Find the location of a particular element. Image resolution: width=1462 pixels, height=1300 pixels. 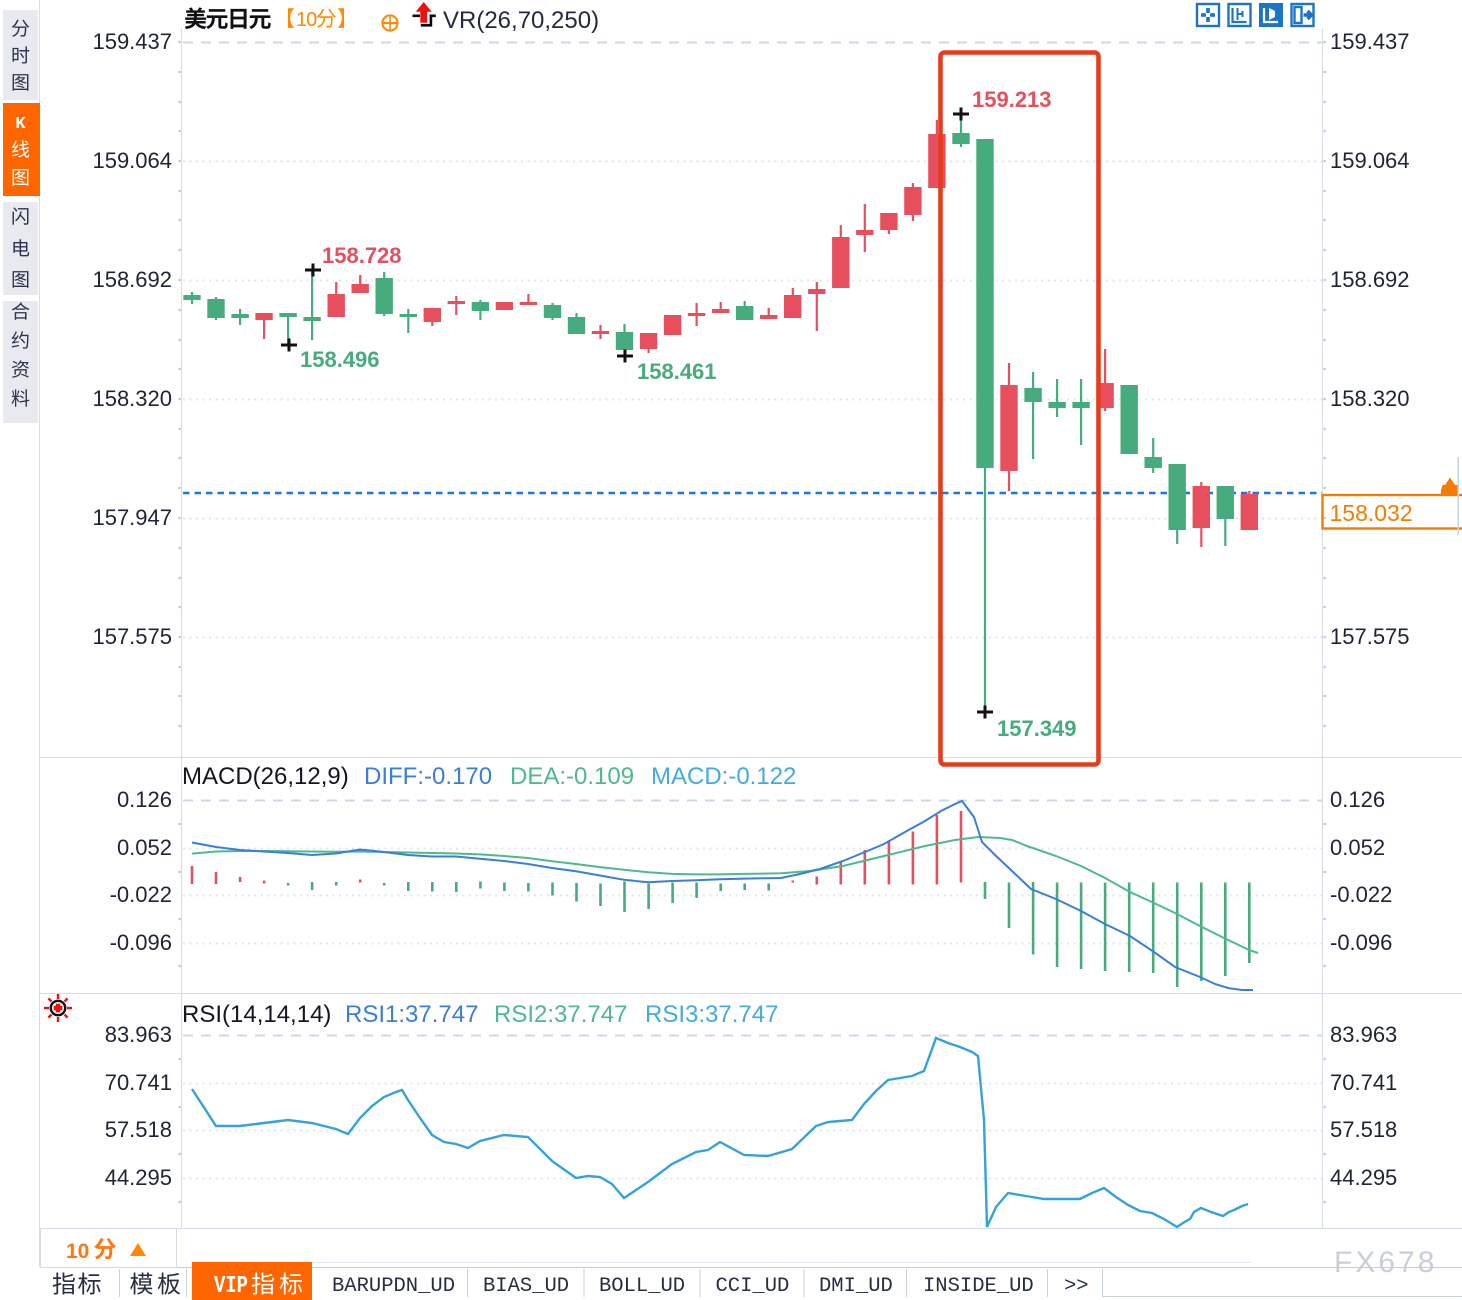

svg-text: RSI2:37.747 is located at coordinates (560, 1014).